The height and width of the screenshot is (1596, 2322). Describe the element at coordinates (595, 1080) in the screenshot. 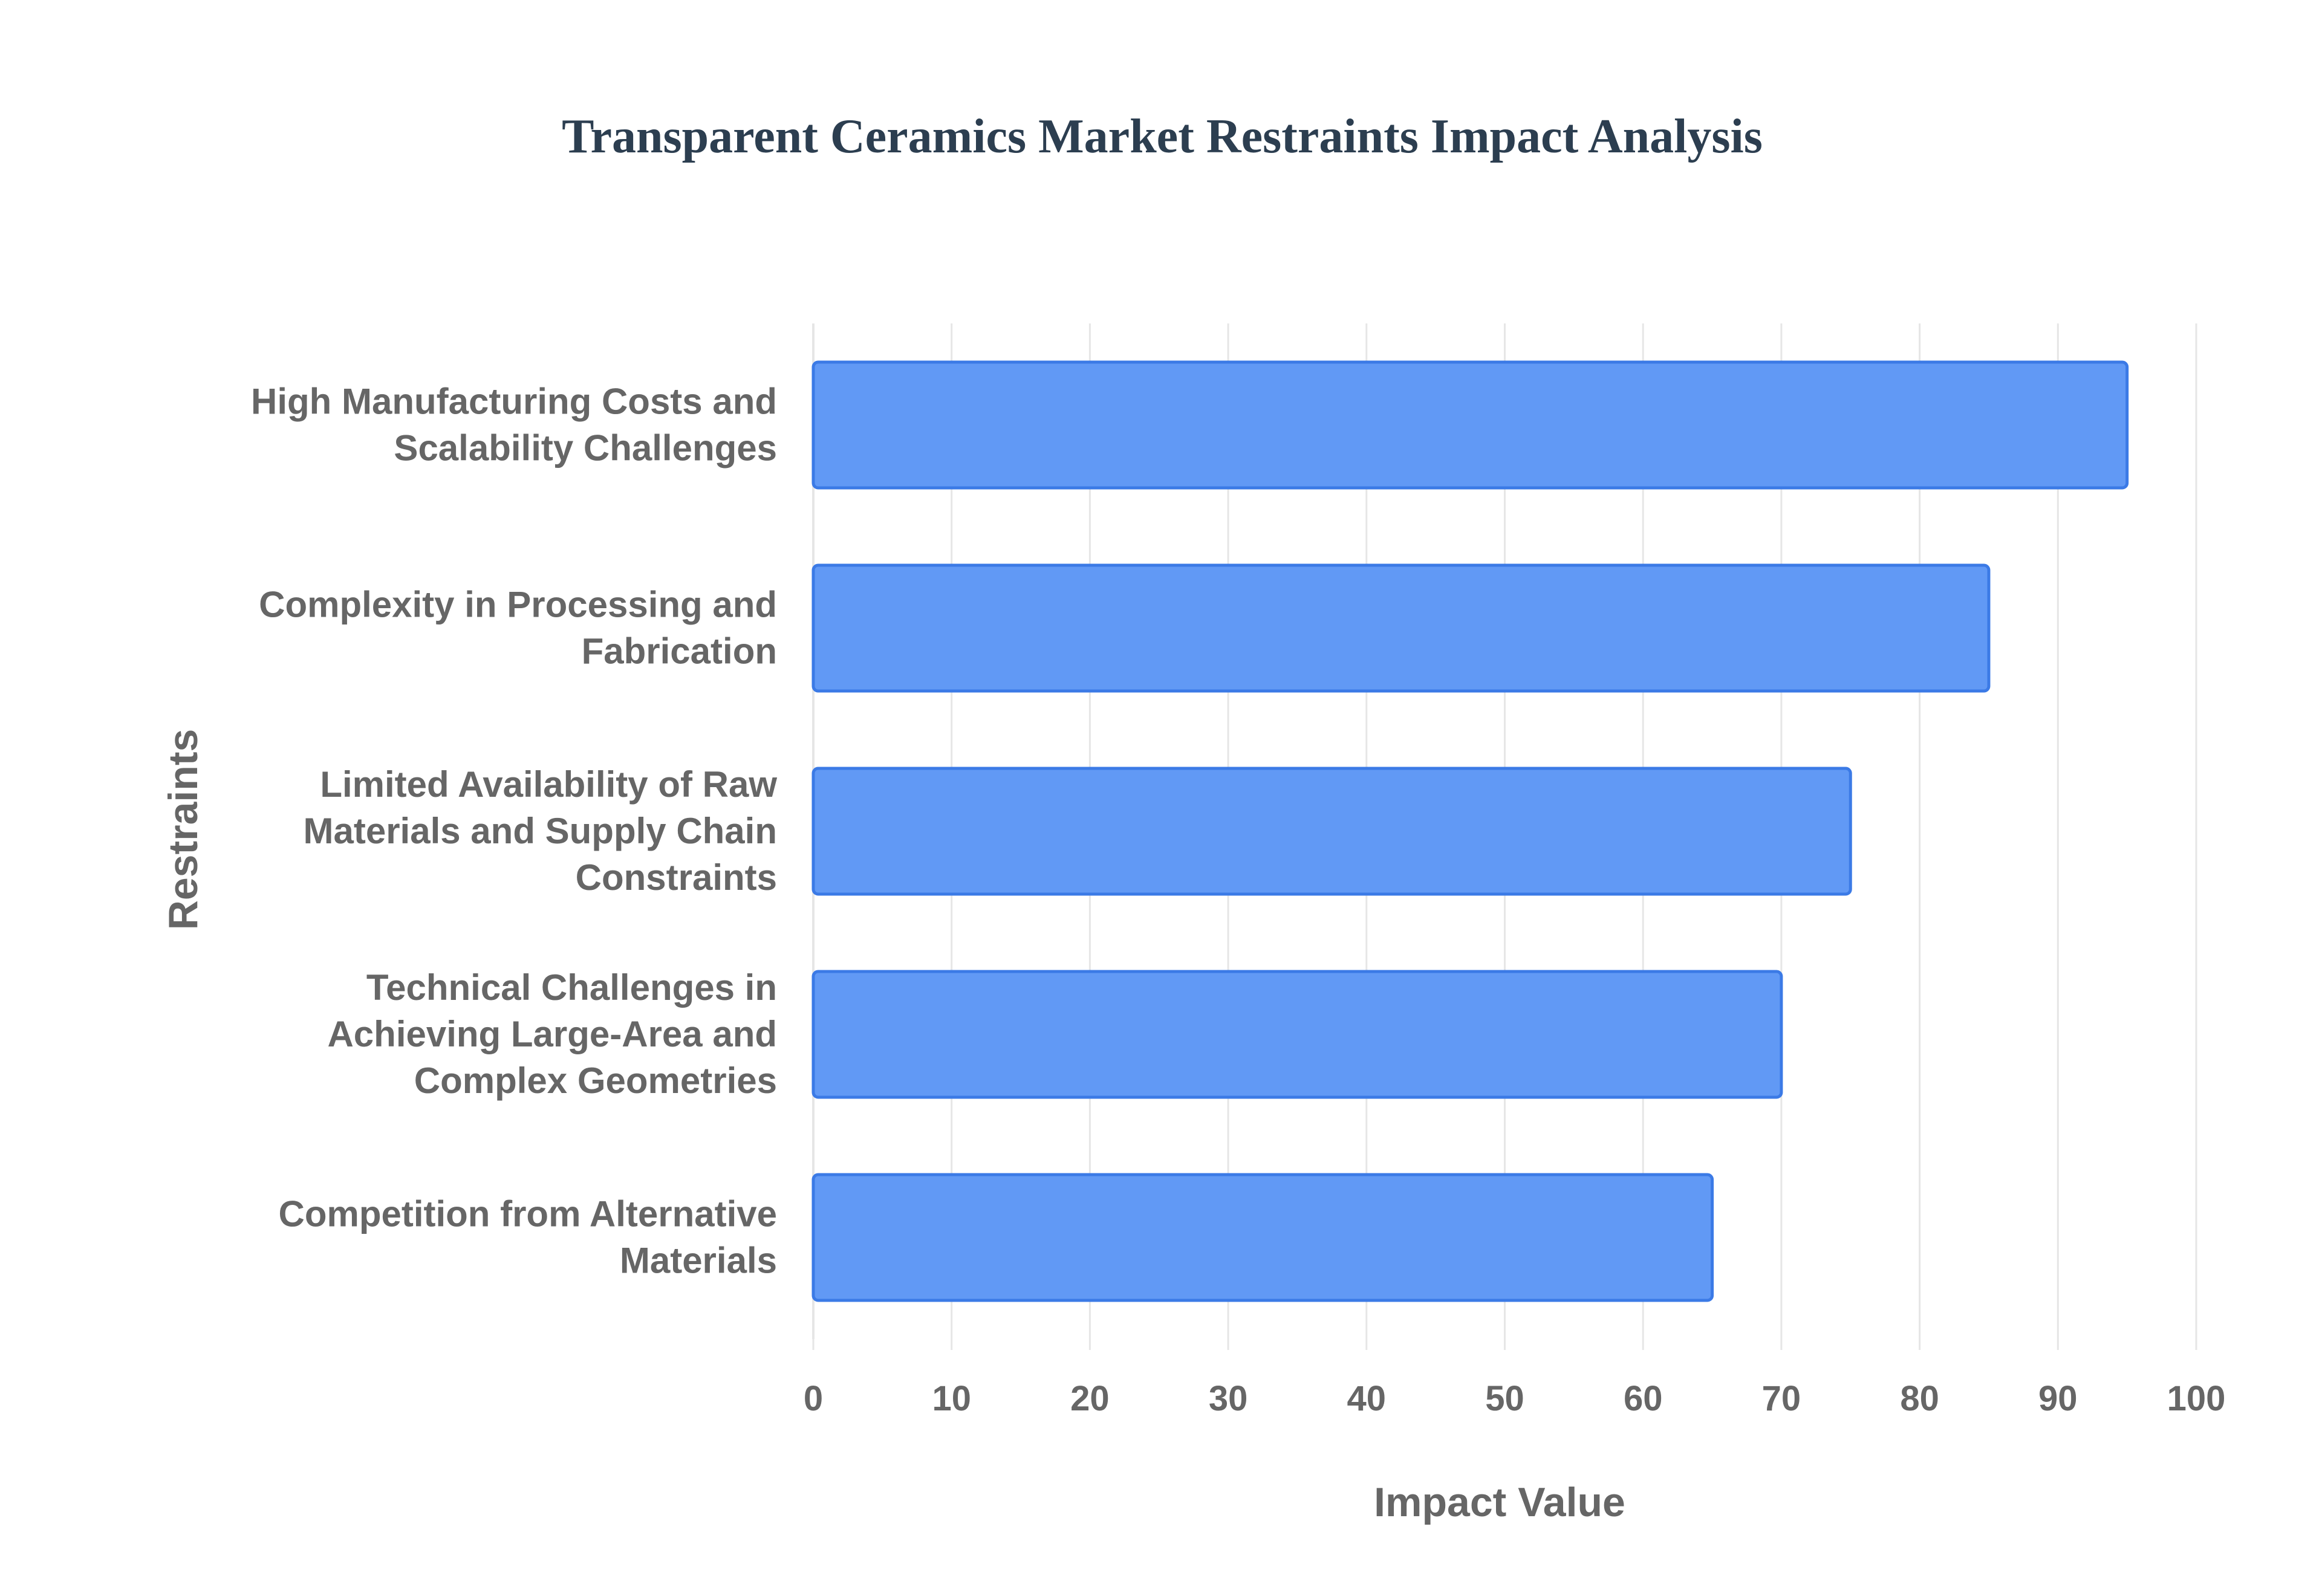

I see `y-category-label-line: Complex Geometries` at that location.